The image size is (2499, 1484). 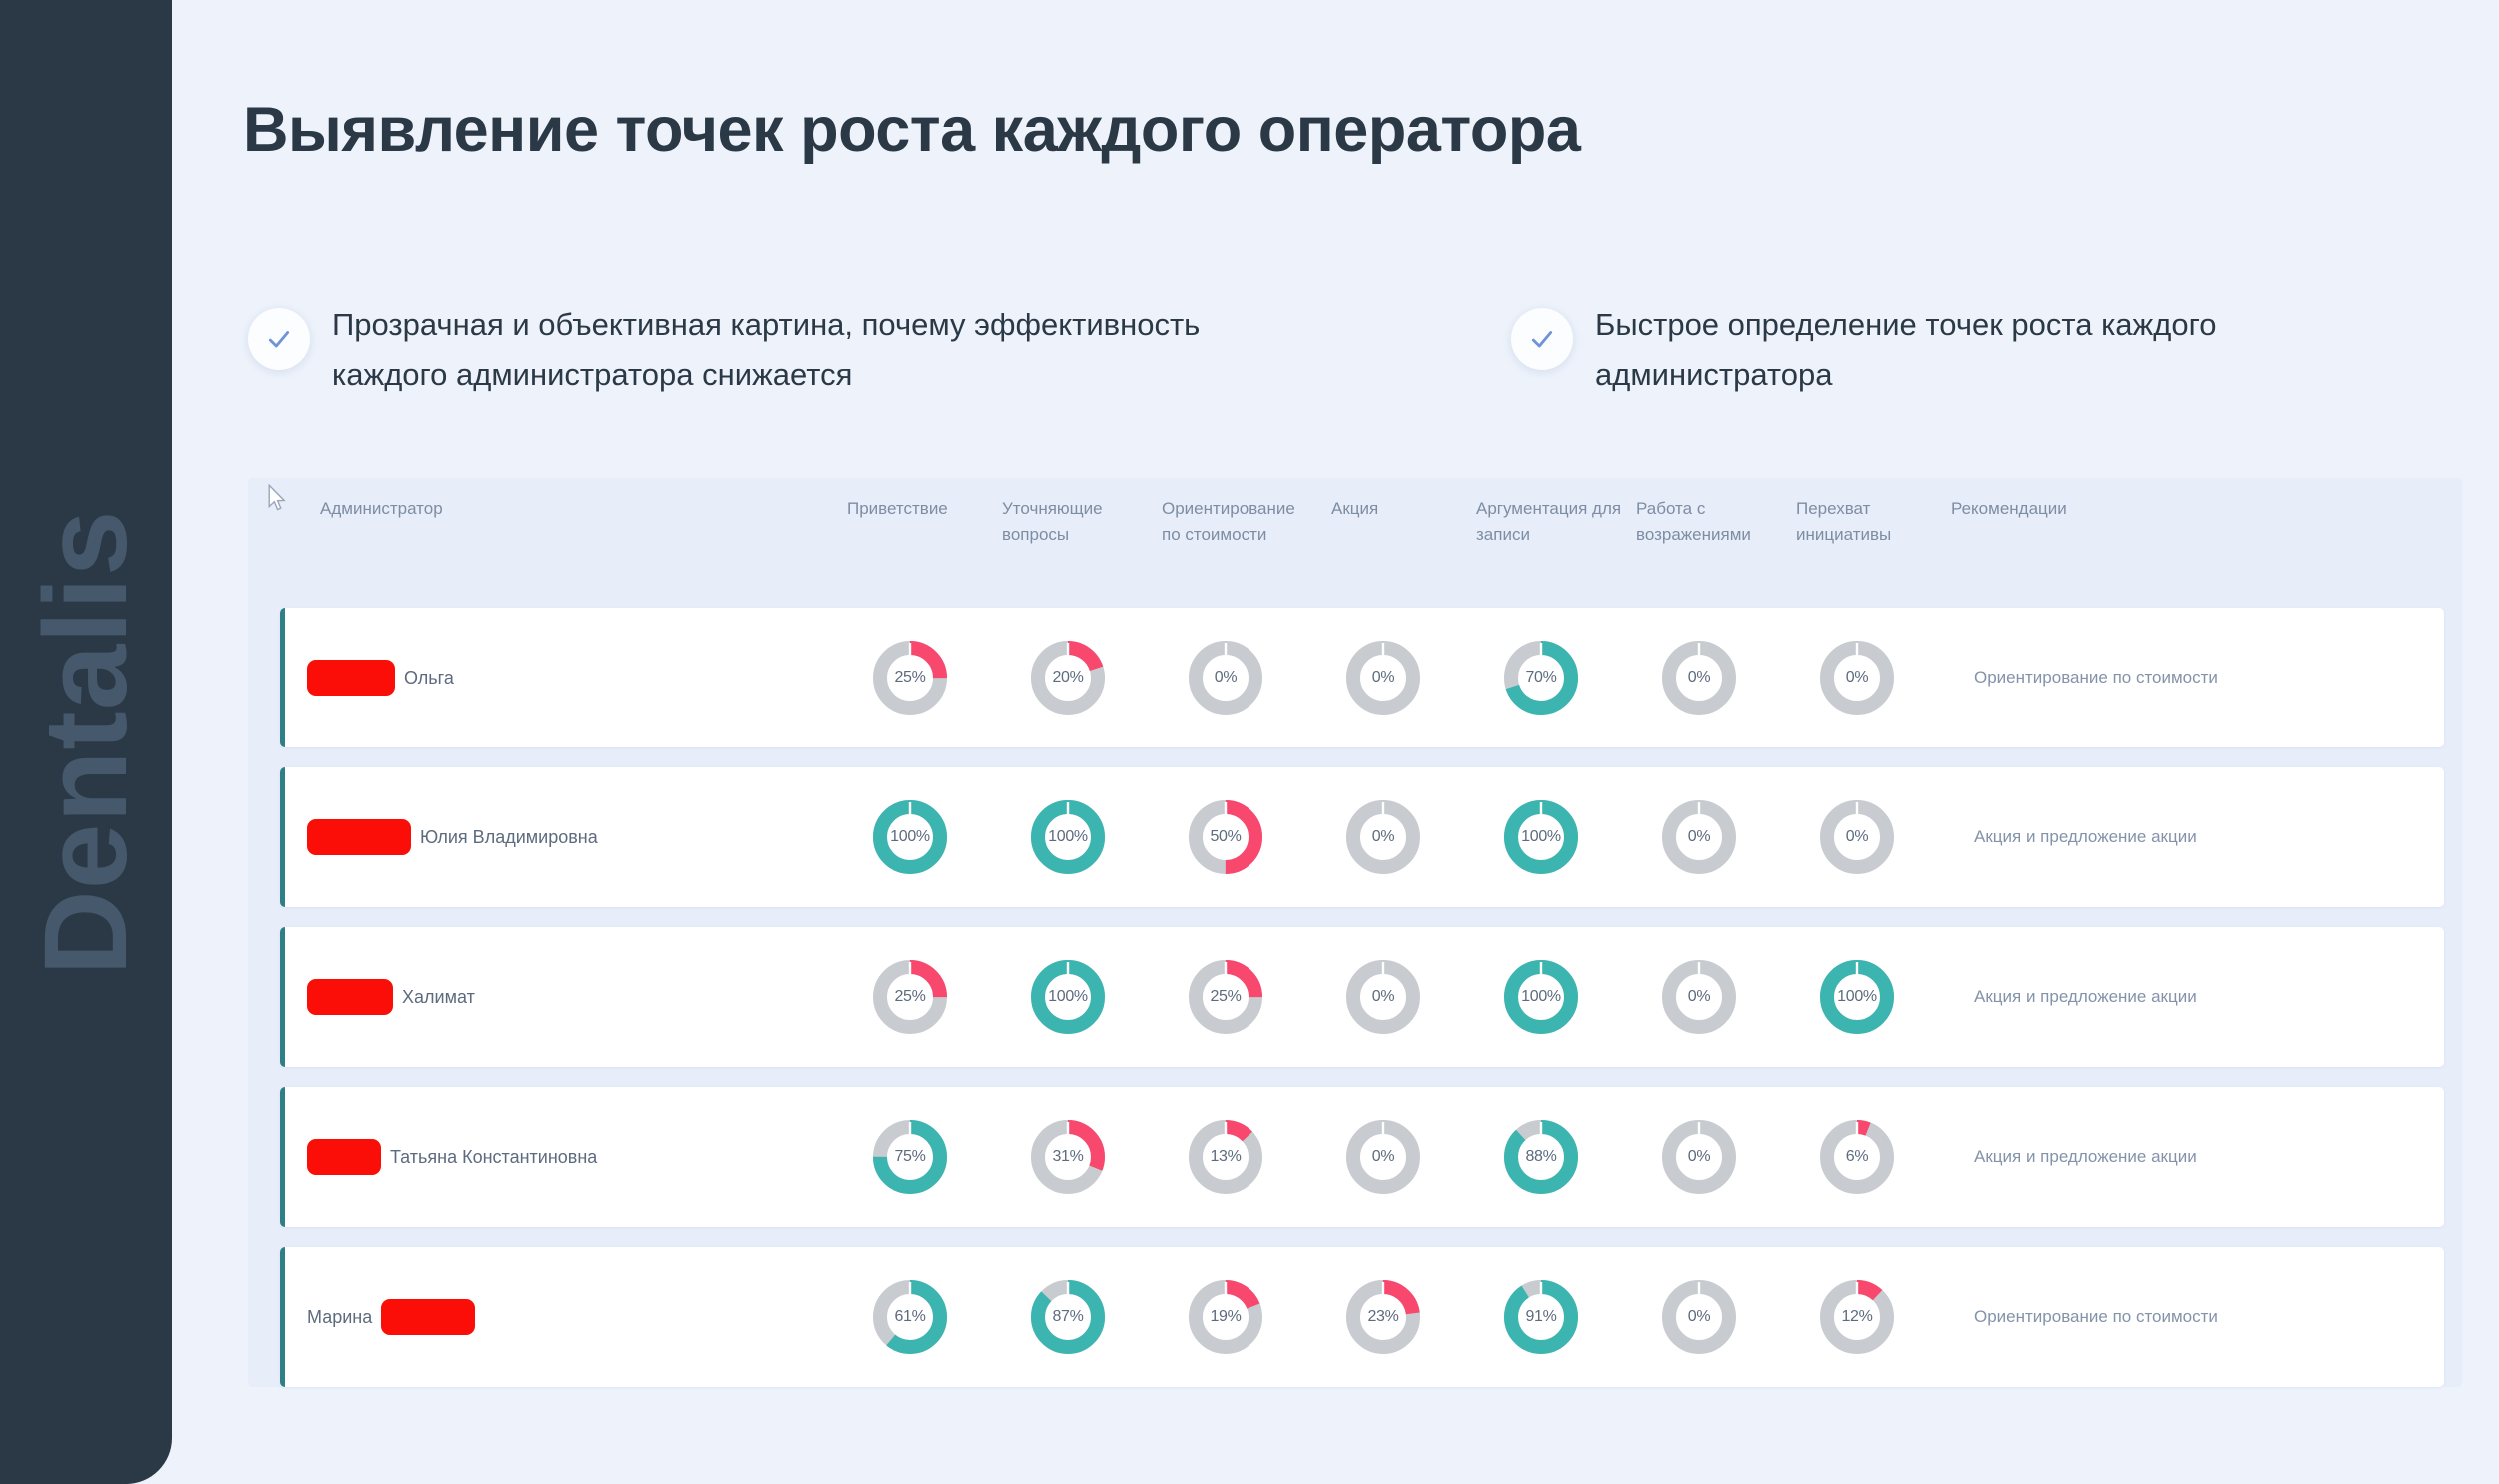 I want to click on score-donut: 91%, so click(x=1541, y=1317).